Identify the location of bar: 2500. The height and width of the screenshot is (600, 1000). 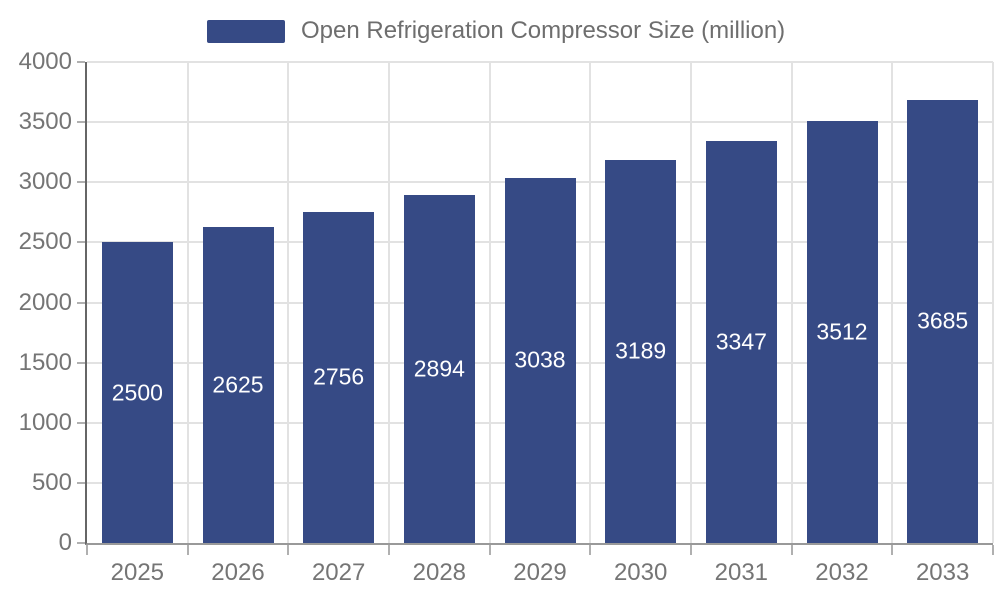
(137, 392).